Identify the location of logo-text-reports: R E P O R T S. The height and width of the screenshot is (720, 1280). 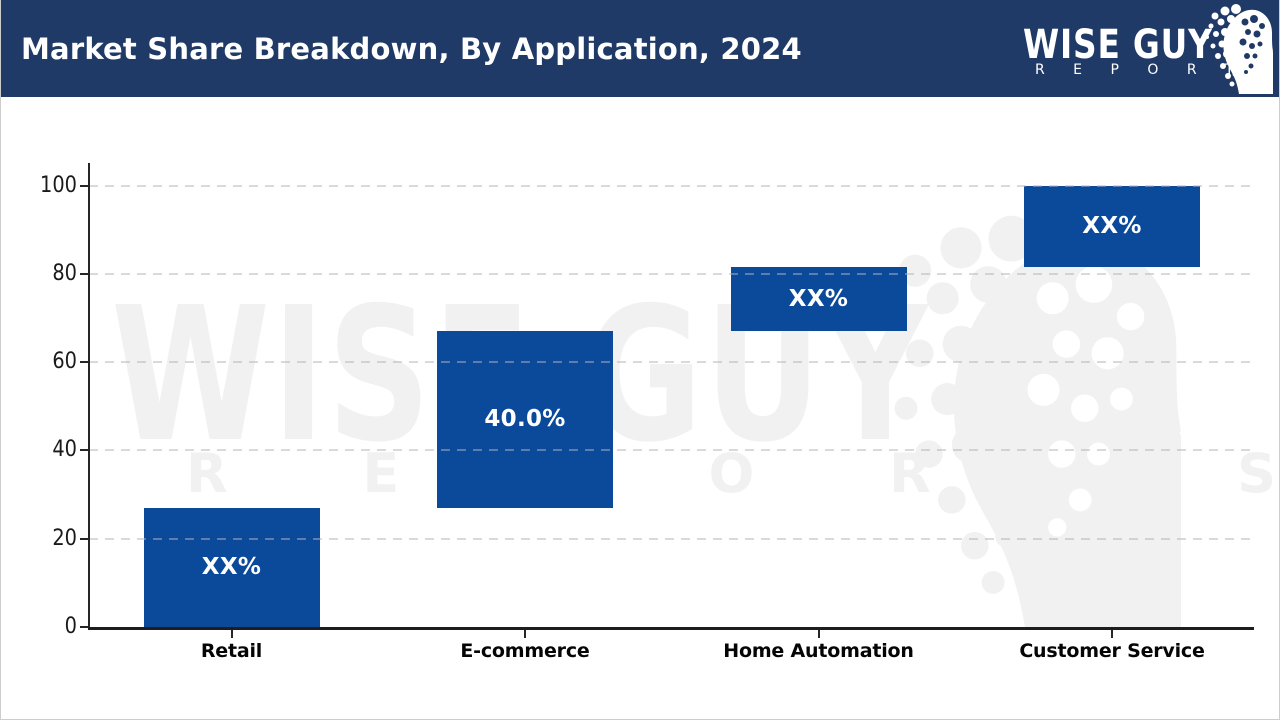
(1157, 70).